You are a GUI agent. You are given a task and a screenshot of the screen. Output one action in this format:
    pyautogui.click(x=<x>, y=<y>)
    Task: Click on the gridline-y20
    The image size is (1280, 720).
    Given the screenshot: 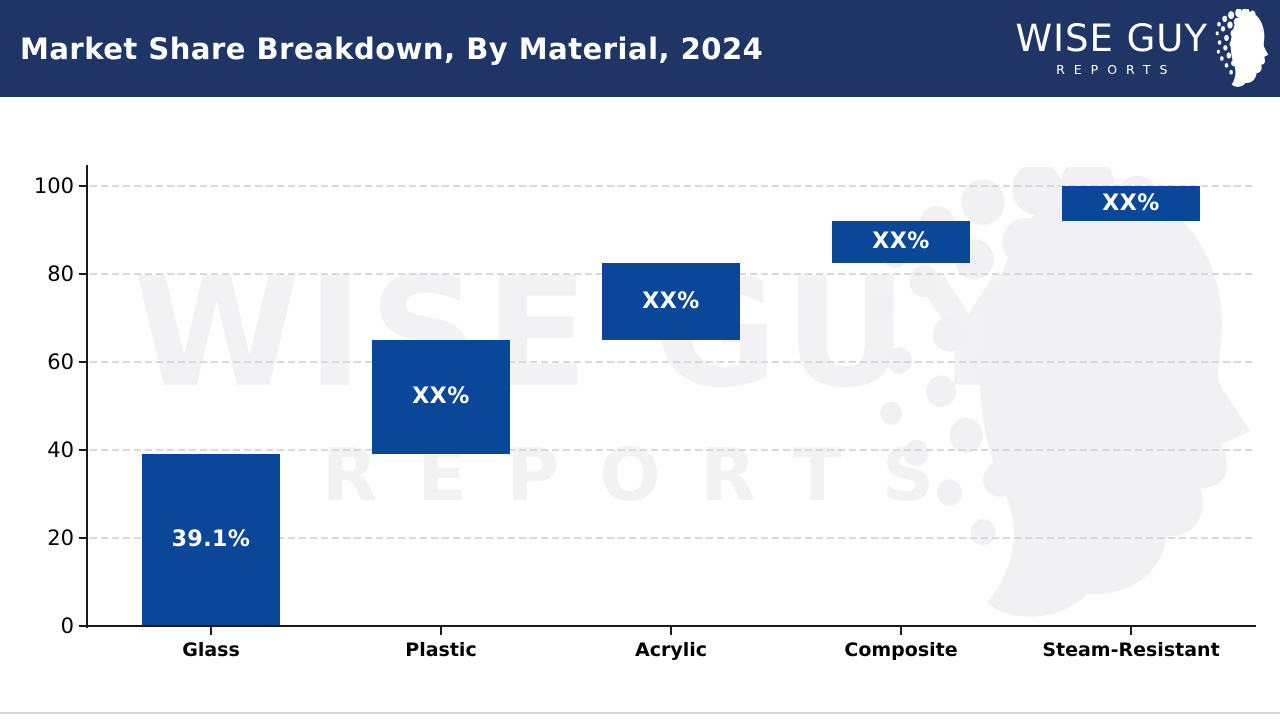 What is the action you would take?
    pyautogui.click(x=673, y=538)
    